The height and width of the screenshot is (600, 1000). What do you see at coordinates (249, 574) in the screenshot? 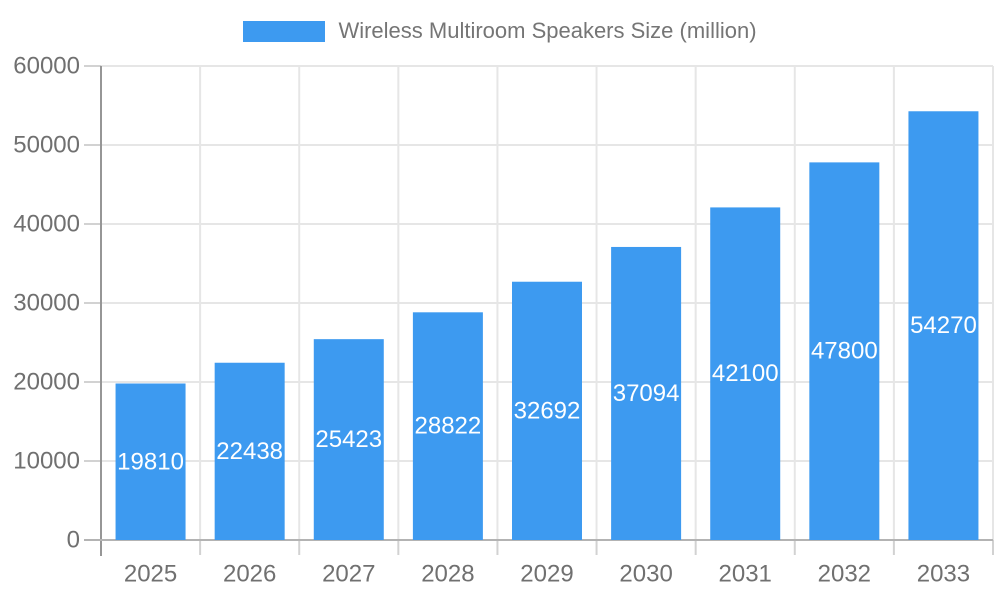
I see `x-axis-label: 2026` at bounding box center [249, 574].